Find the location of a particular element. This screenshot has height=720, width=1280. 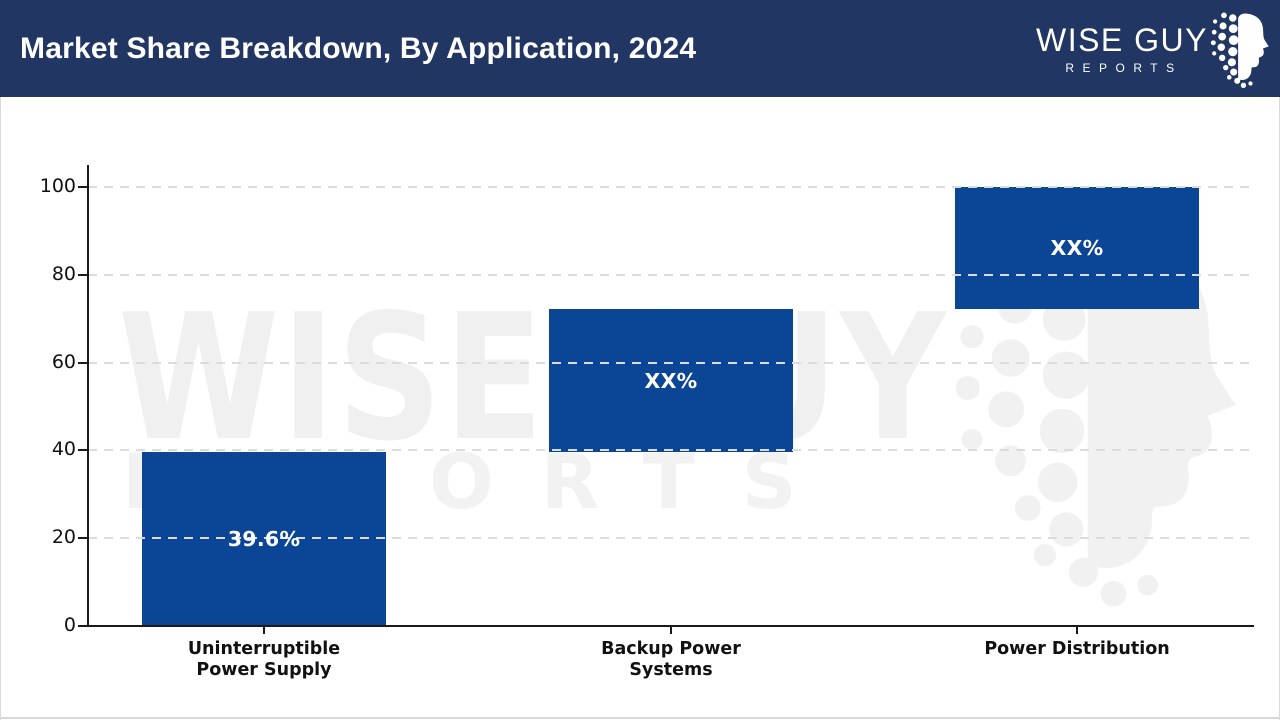

bar is located at coordinates (671, 381).